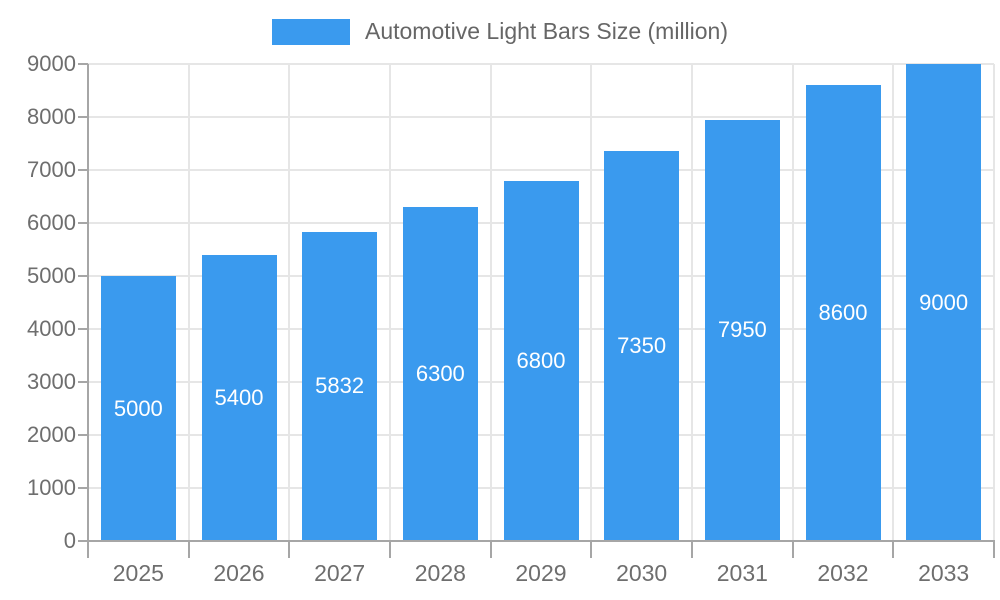 The image size is (1000, 600). Describe the element at coordinates (51, 169) in the screenshot. I see `y-axis-tick-label: 7000` at that location.